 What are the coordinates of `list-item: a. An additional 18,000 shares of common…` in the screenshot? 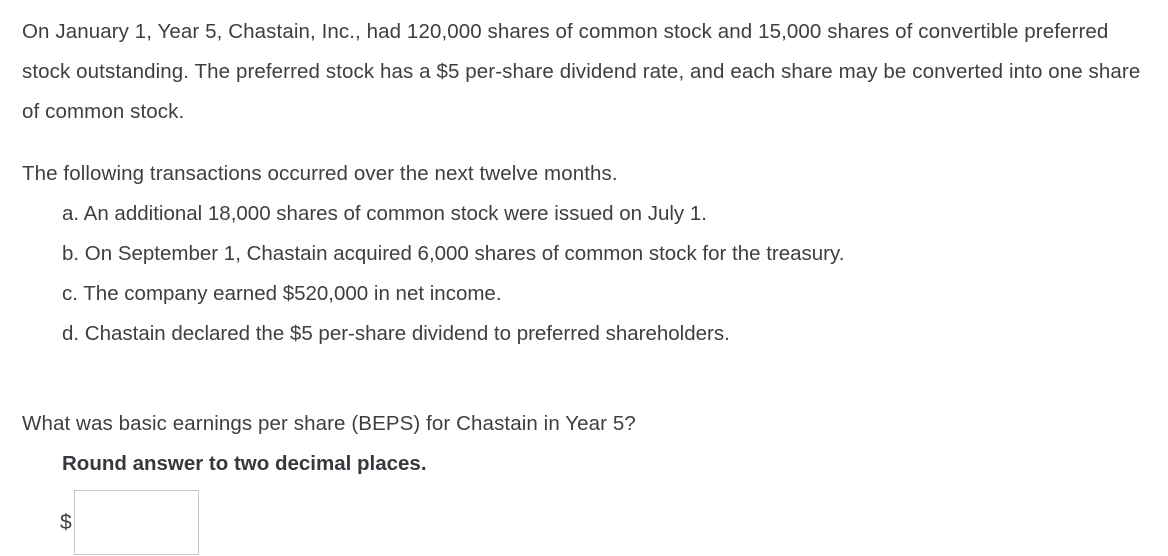 It's located at (384, 213).